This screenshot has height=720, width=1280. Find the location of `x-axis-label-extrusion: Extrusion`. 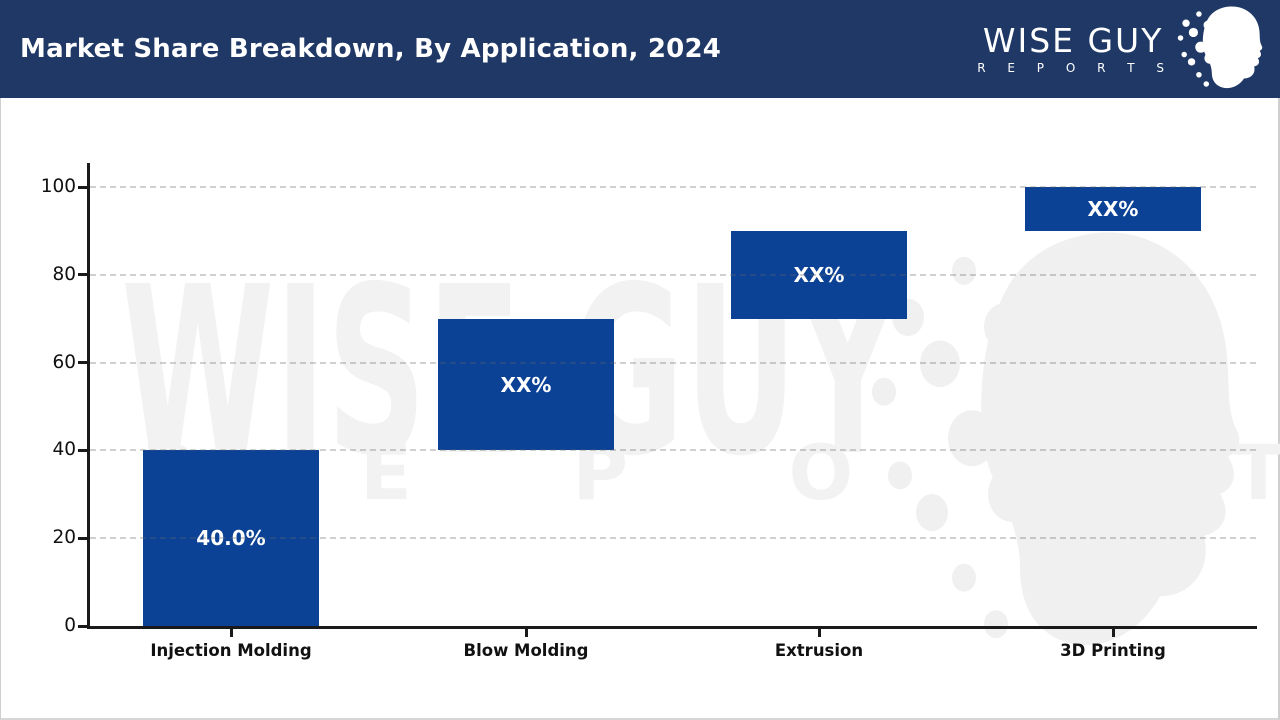

x-axis-label-extrusion: Extrusion is located at coordinates (819, 650).